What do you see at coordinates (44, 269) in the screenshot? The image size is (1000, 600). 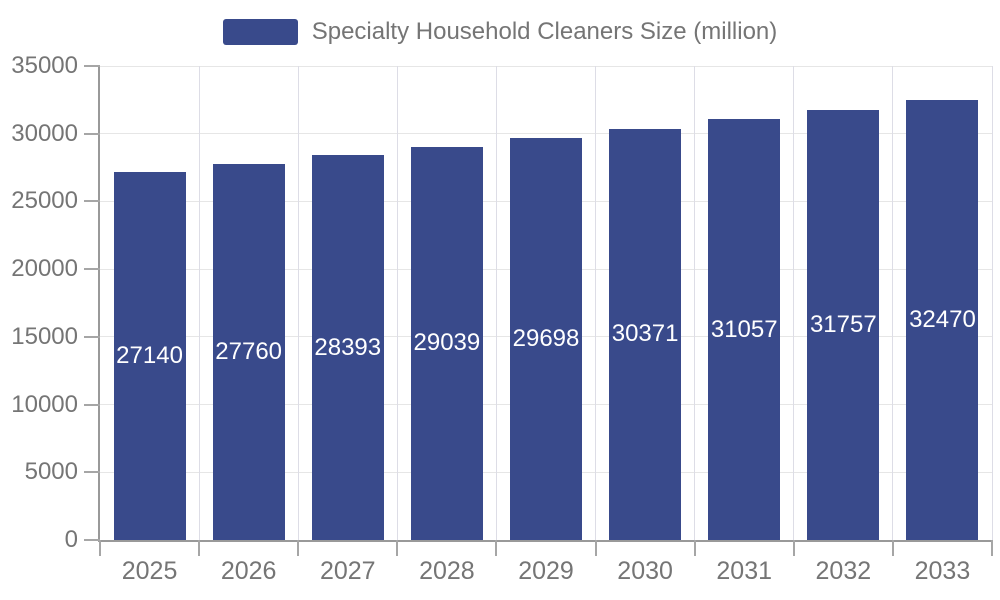 I see `y-axis-label: 20000` at bounding box center [44, 269].